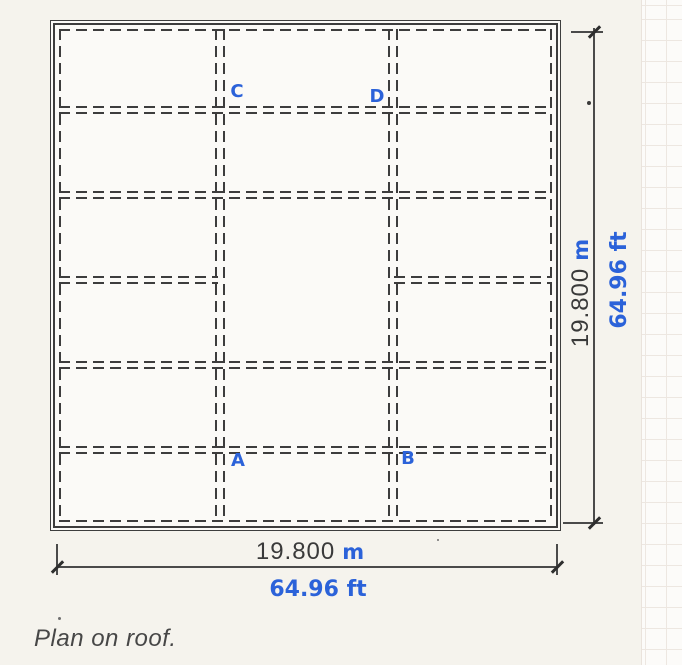 Image resolution: width=682 pixels, height=665 pixels. Describe the element at coordinates (389, 275) in the screenshot. I see `beam-line-vertical-2a` at that location.